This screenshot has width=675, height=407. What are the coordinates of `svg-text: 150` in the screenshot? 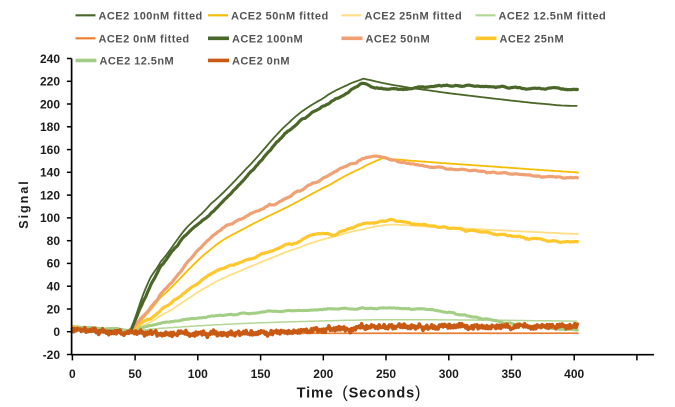 It's located at (261, 374).